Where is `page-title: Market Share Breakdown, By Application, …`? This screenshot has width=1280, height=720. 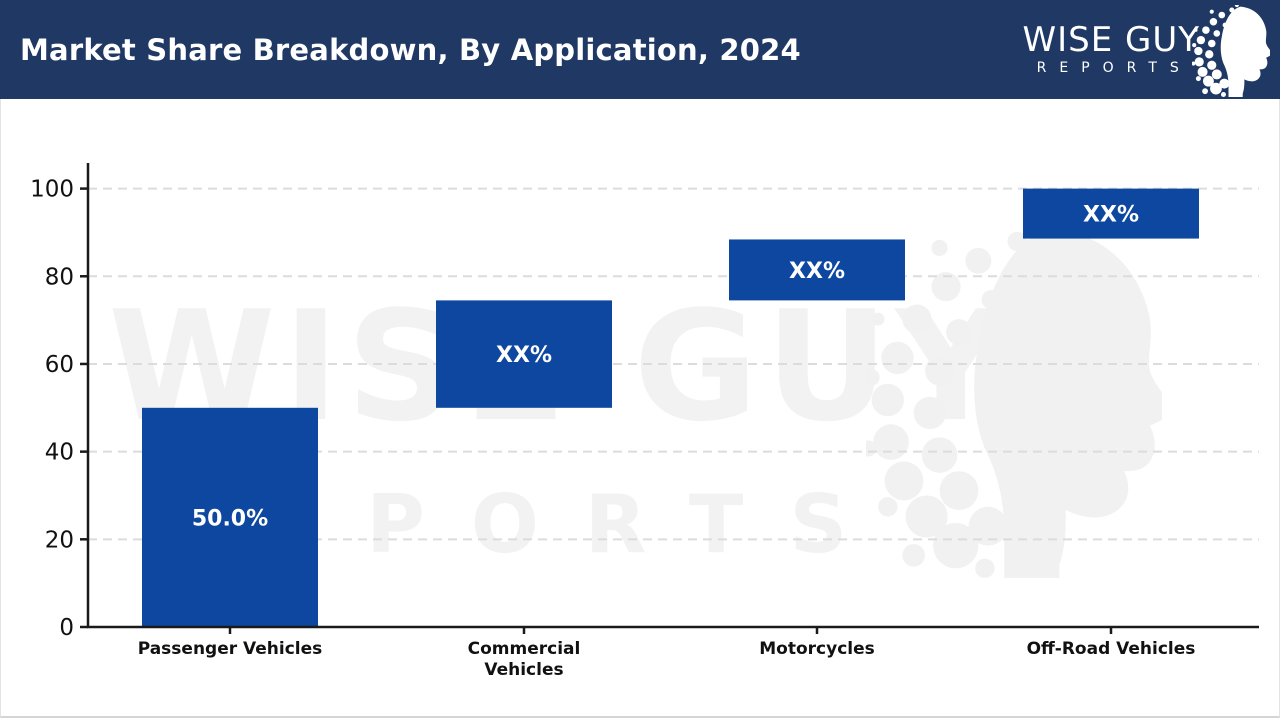 page-title: Market Share Breakdown, By Application, … is located at coordinates (410, 49).